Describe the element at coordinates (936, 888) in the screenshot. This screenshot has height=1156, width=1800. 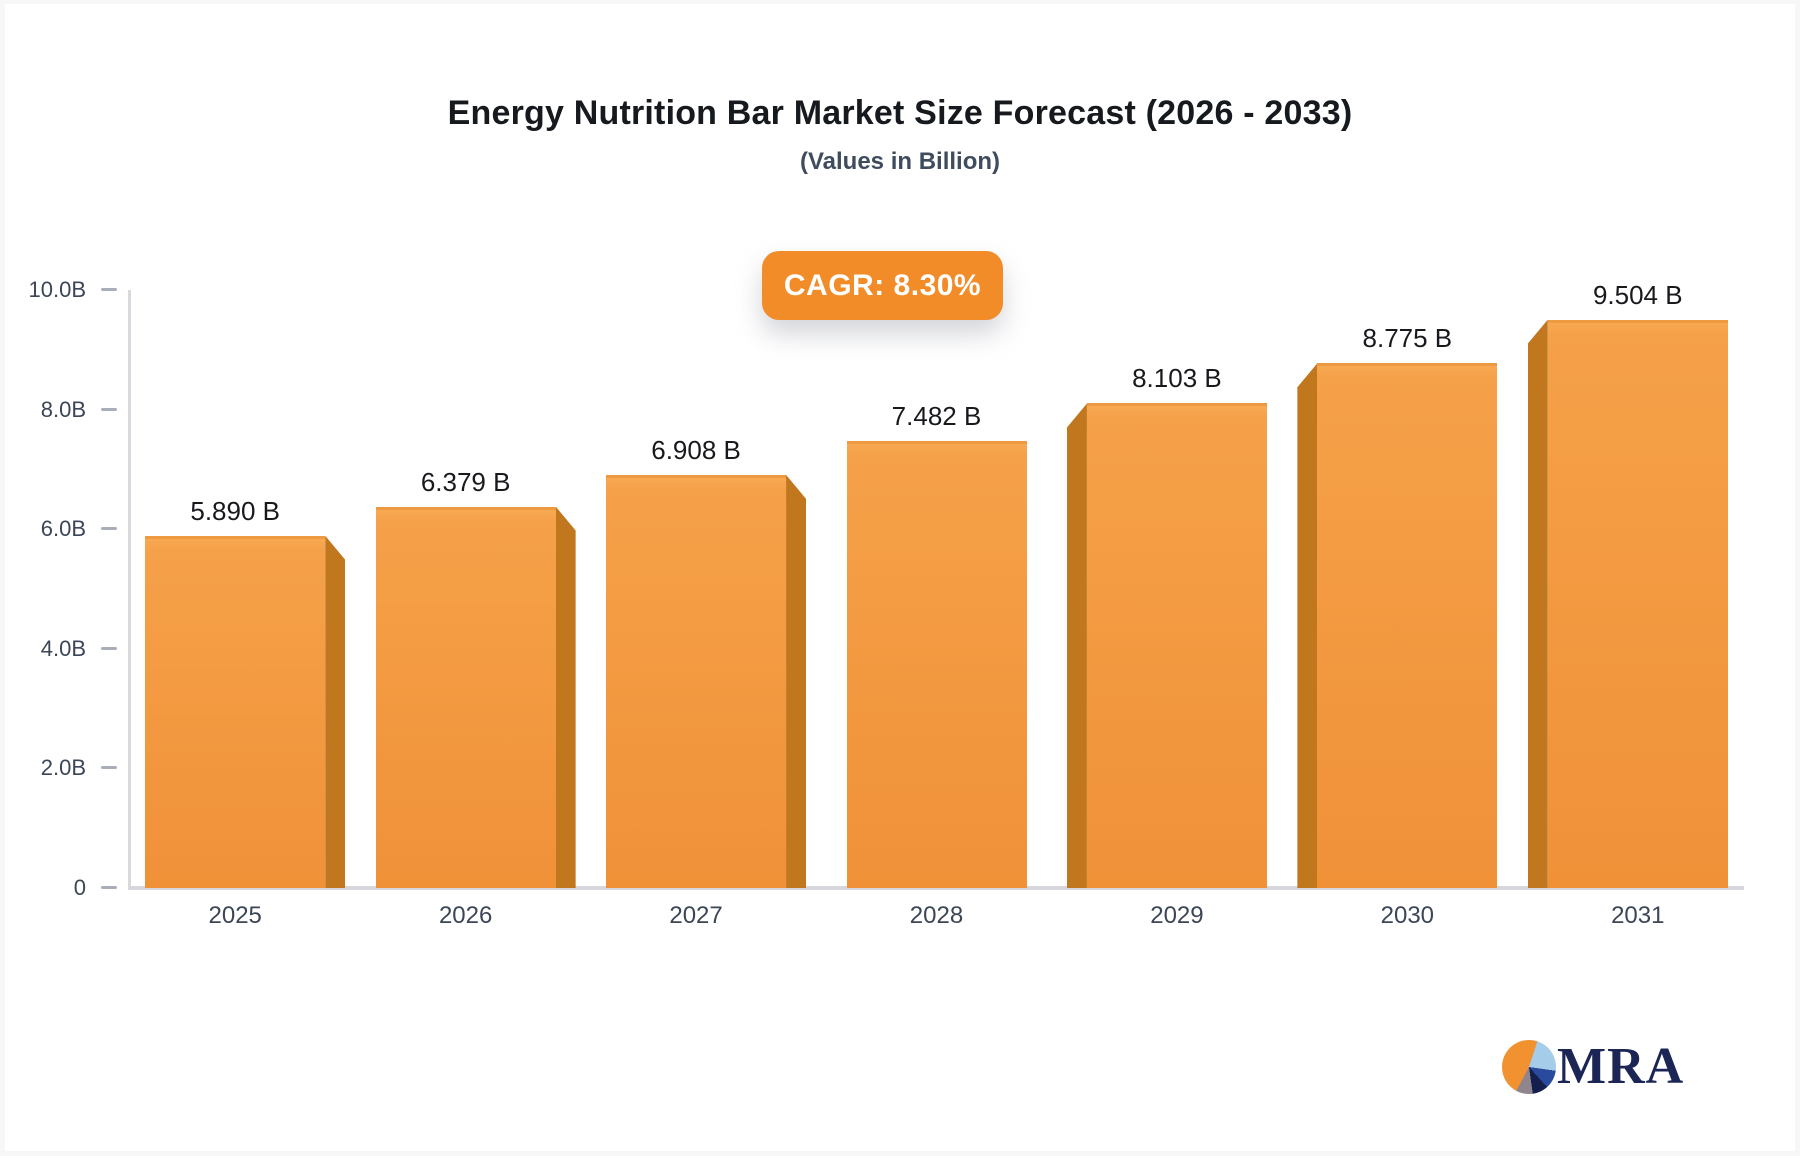
I see `x-axis-line` at that location.